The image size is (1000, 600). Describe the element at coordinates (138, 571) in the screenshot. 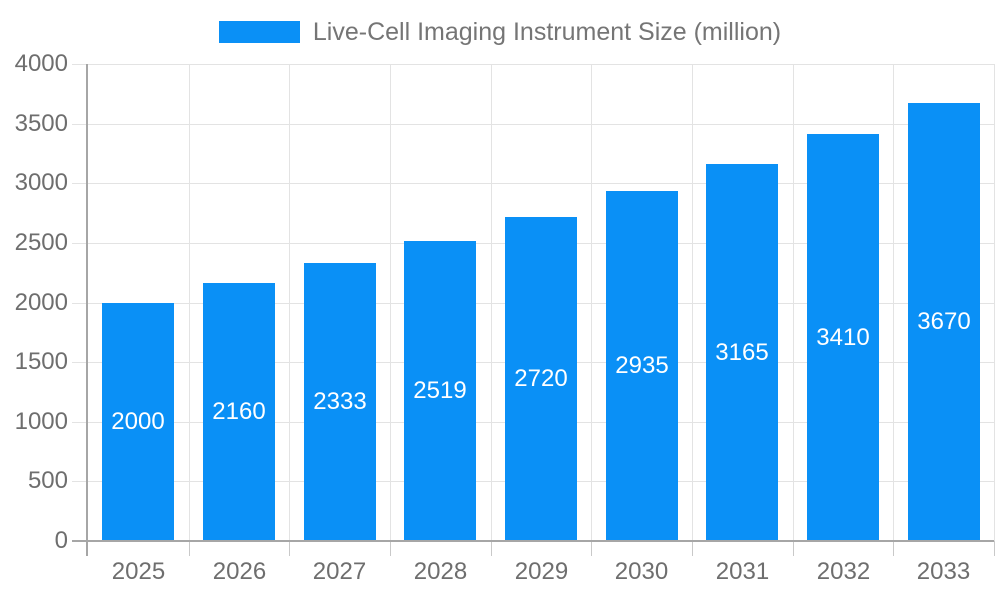

I see `x-axis-label: 2025` at that location.